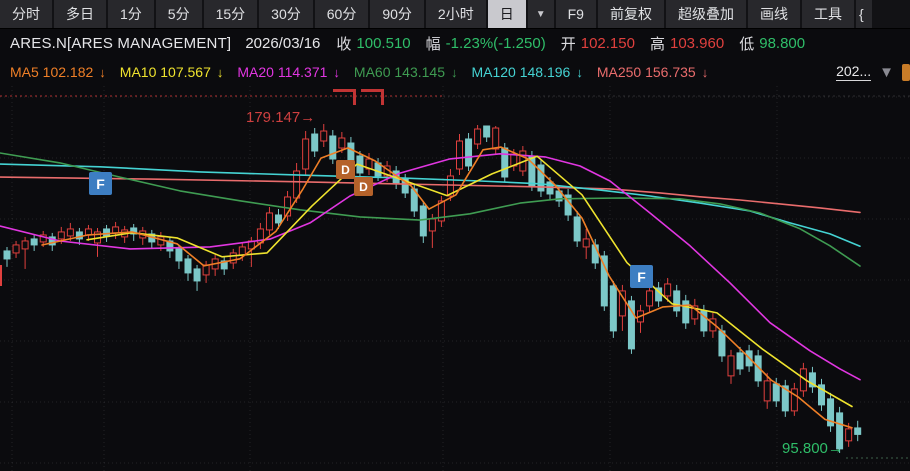  Describe the element at coordinates (52, 72) in the screenshot. I see `ma-label-value: MA5 102.182` at that location.